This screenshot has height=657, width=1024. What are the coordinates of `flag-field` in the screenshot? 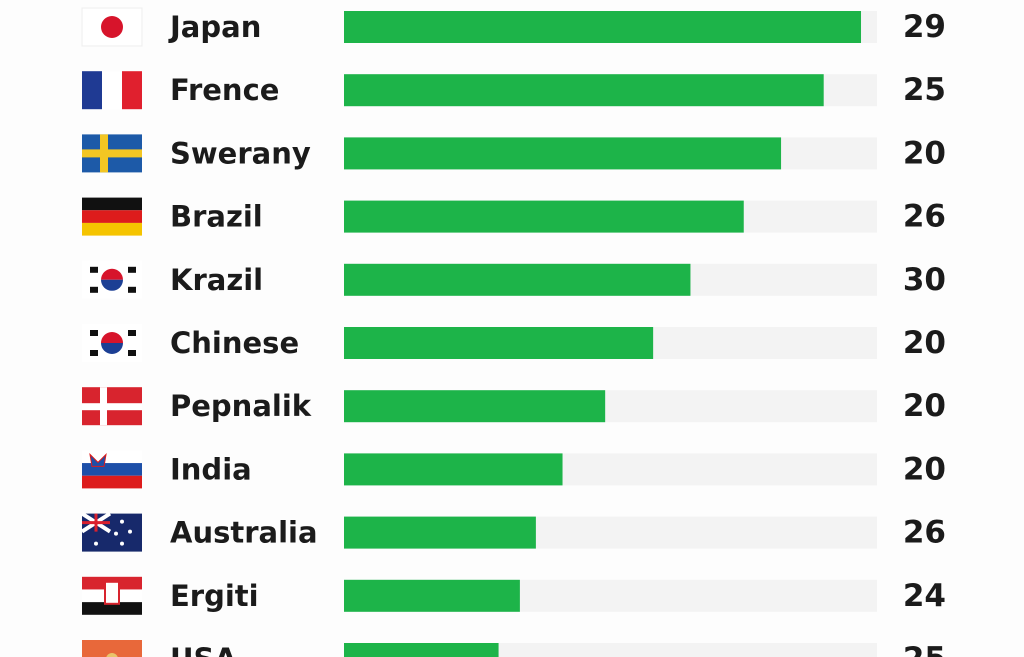 It's located at (112, 648).